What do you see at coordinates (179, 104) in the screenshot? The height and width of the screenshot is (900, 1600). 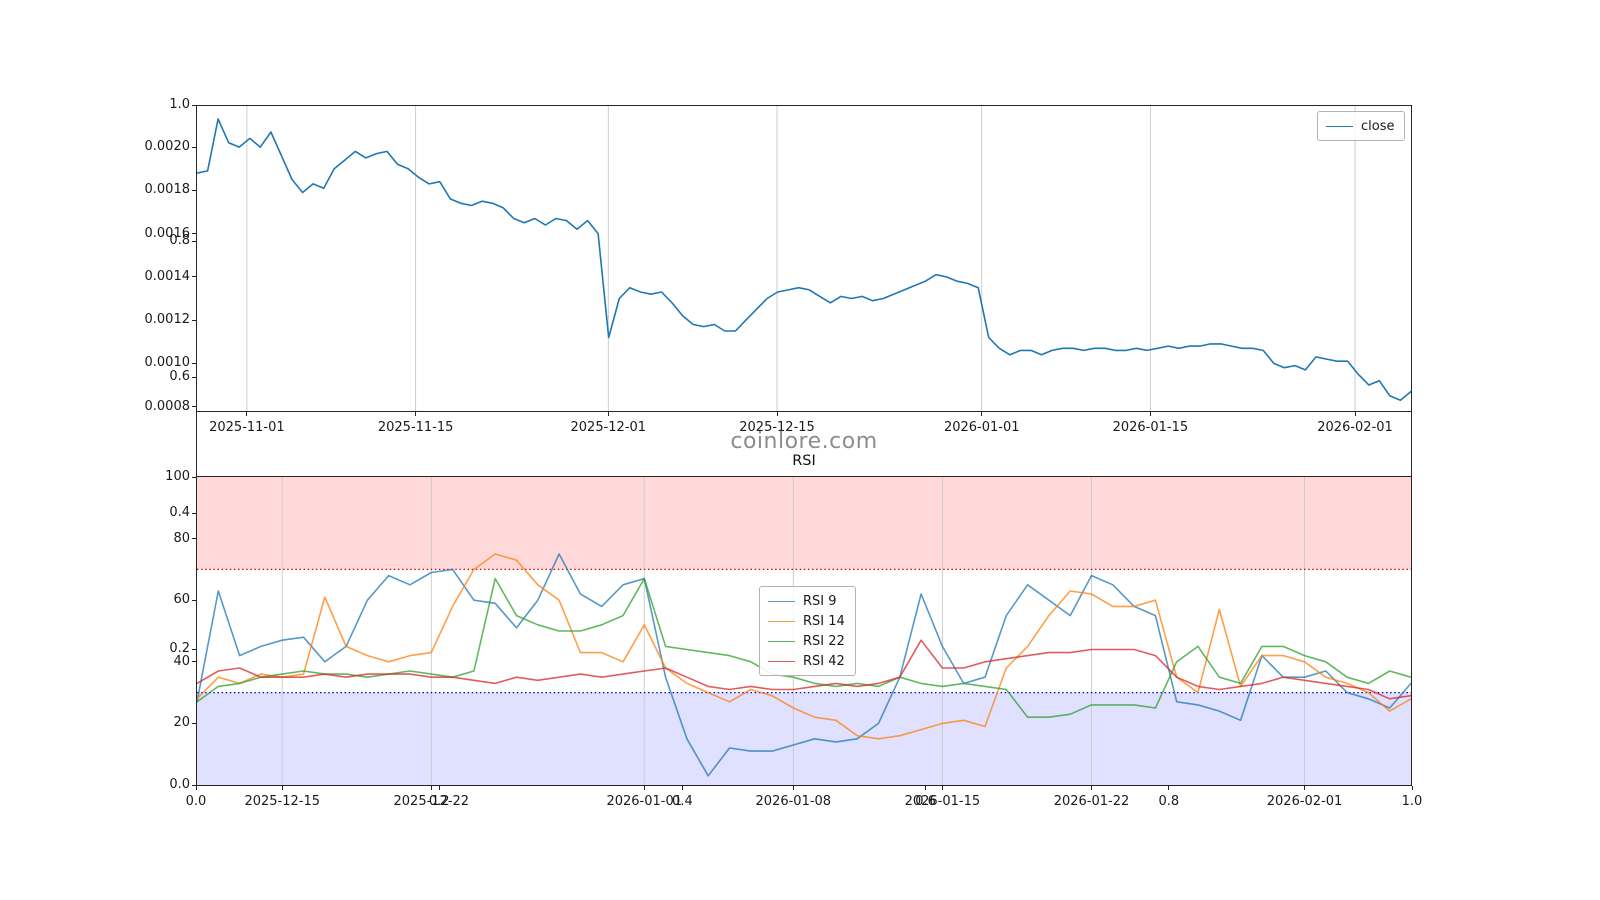 I see `overlay-y-tick-label: 1.0` at bounding box center [179, 104].